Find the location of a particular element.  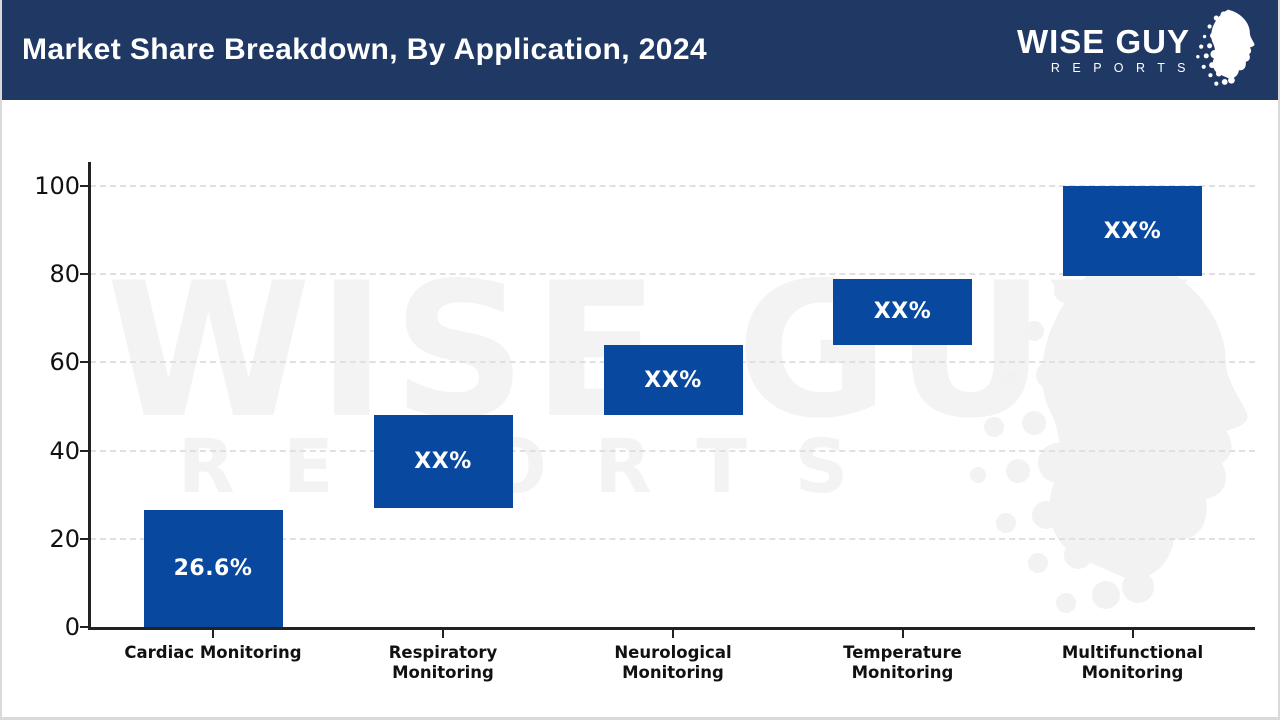

logo-wordmark-reports: R E P O R T S is located at coordinates (1120, 68).